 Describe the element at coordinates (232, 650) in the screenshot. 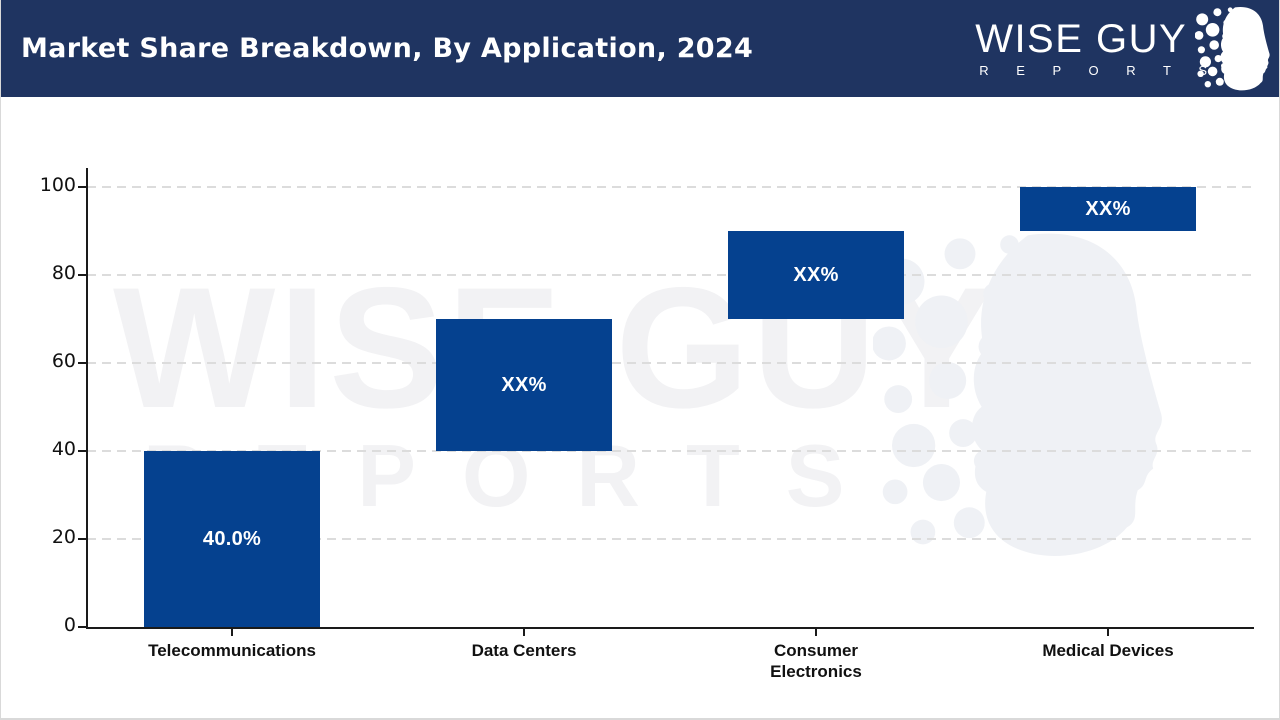

I see `category-label-telecommunications: Telecommunications` at that location.